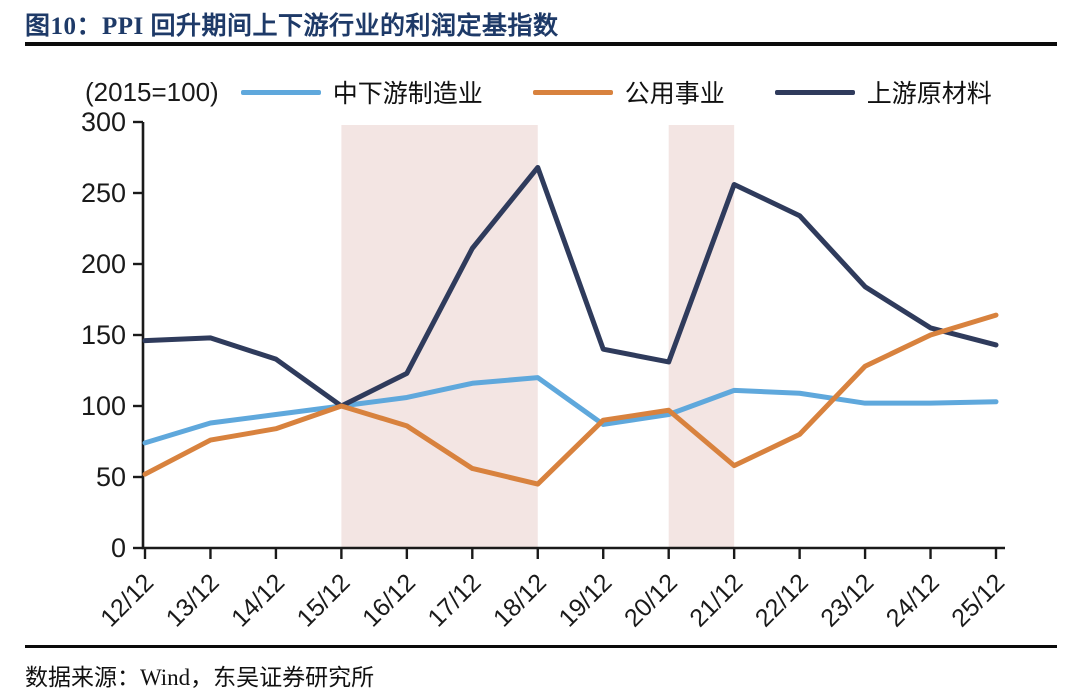  Describe the element at coordinates (111, 477) in the screenshot. I see `y-tick-label: 50` at that location.